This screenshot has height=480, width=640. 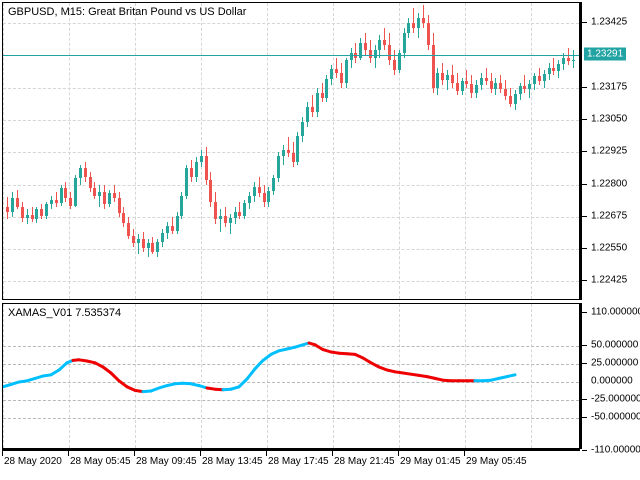 I want to click on indicator-axis-label: 0.000000, so click(x=612, y=381).